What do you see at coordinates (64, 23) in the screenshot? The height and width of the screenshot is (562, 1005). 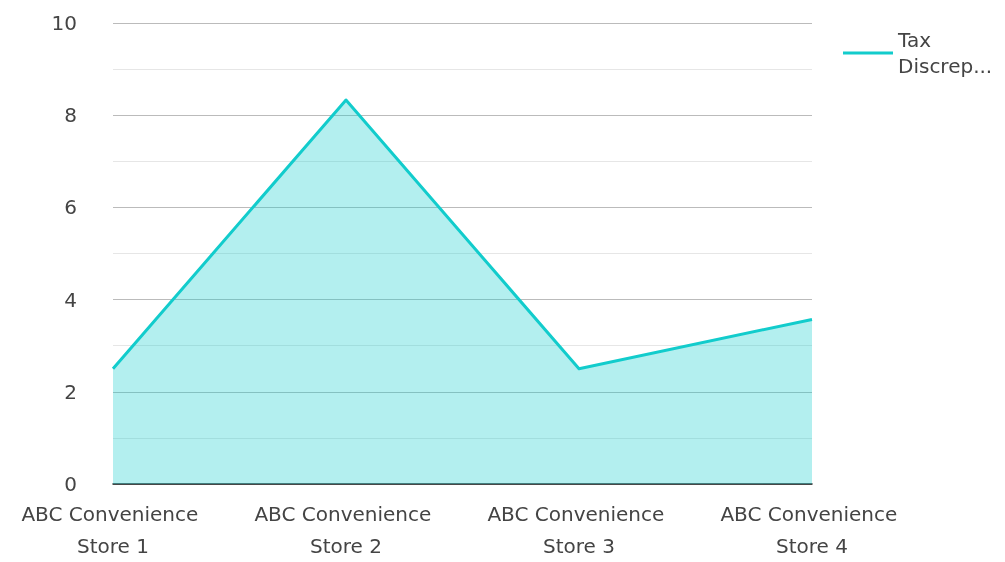 I see `y-tick-label: 10` at bounding box center [64, 23].